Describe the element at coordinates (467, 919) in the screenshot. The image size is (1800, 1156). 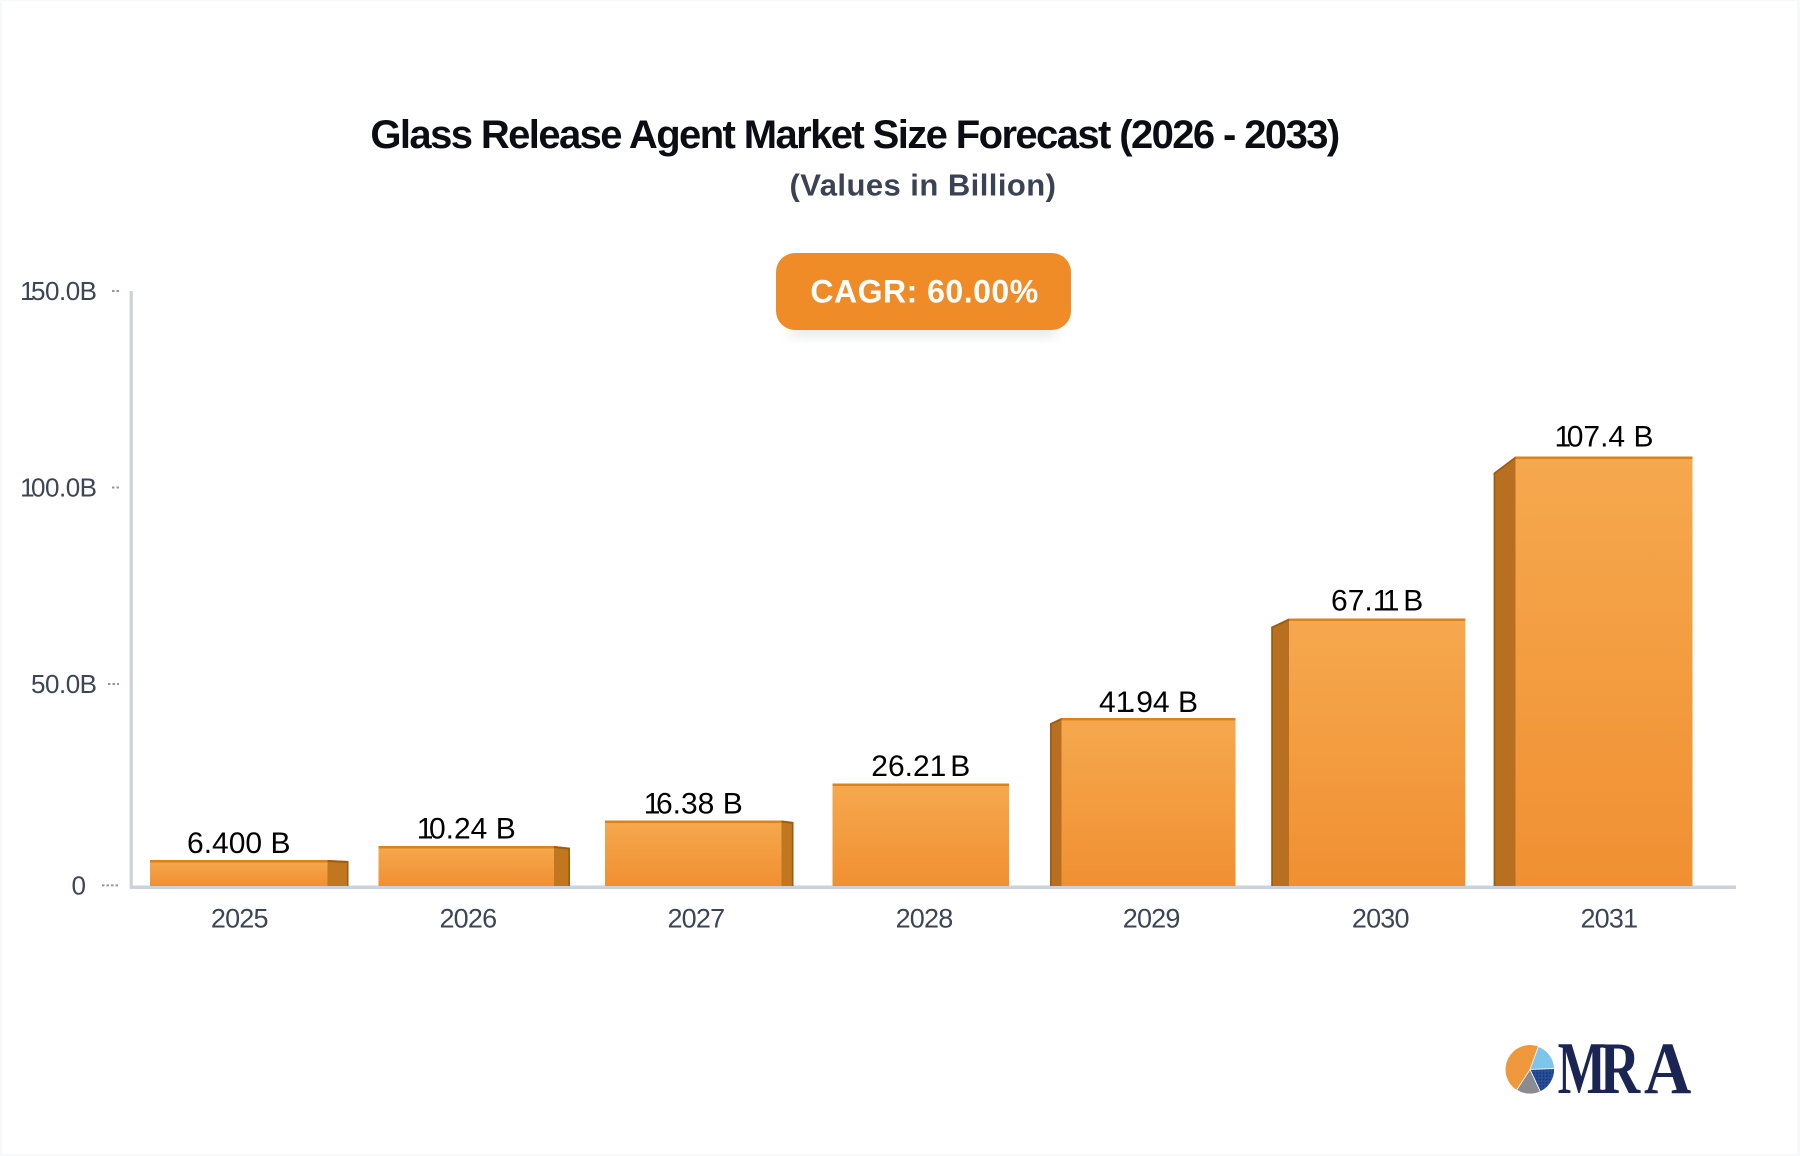
I see `svg-text: 2026` at that location.